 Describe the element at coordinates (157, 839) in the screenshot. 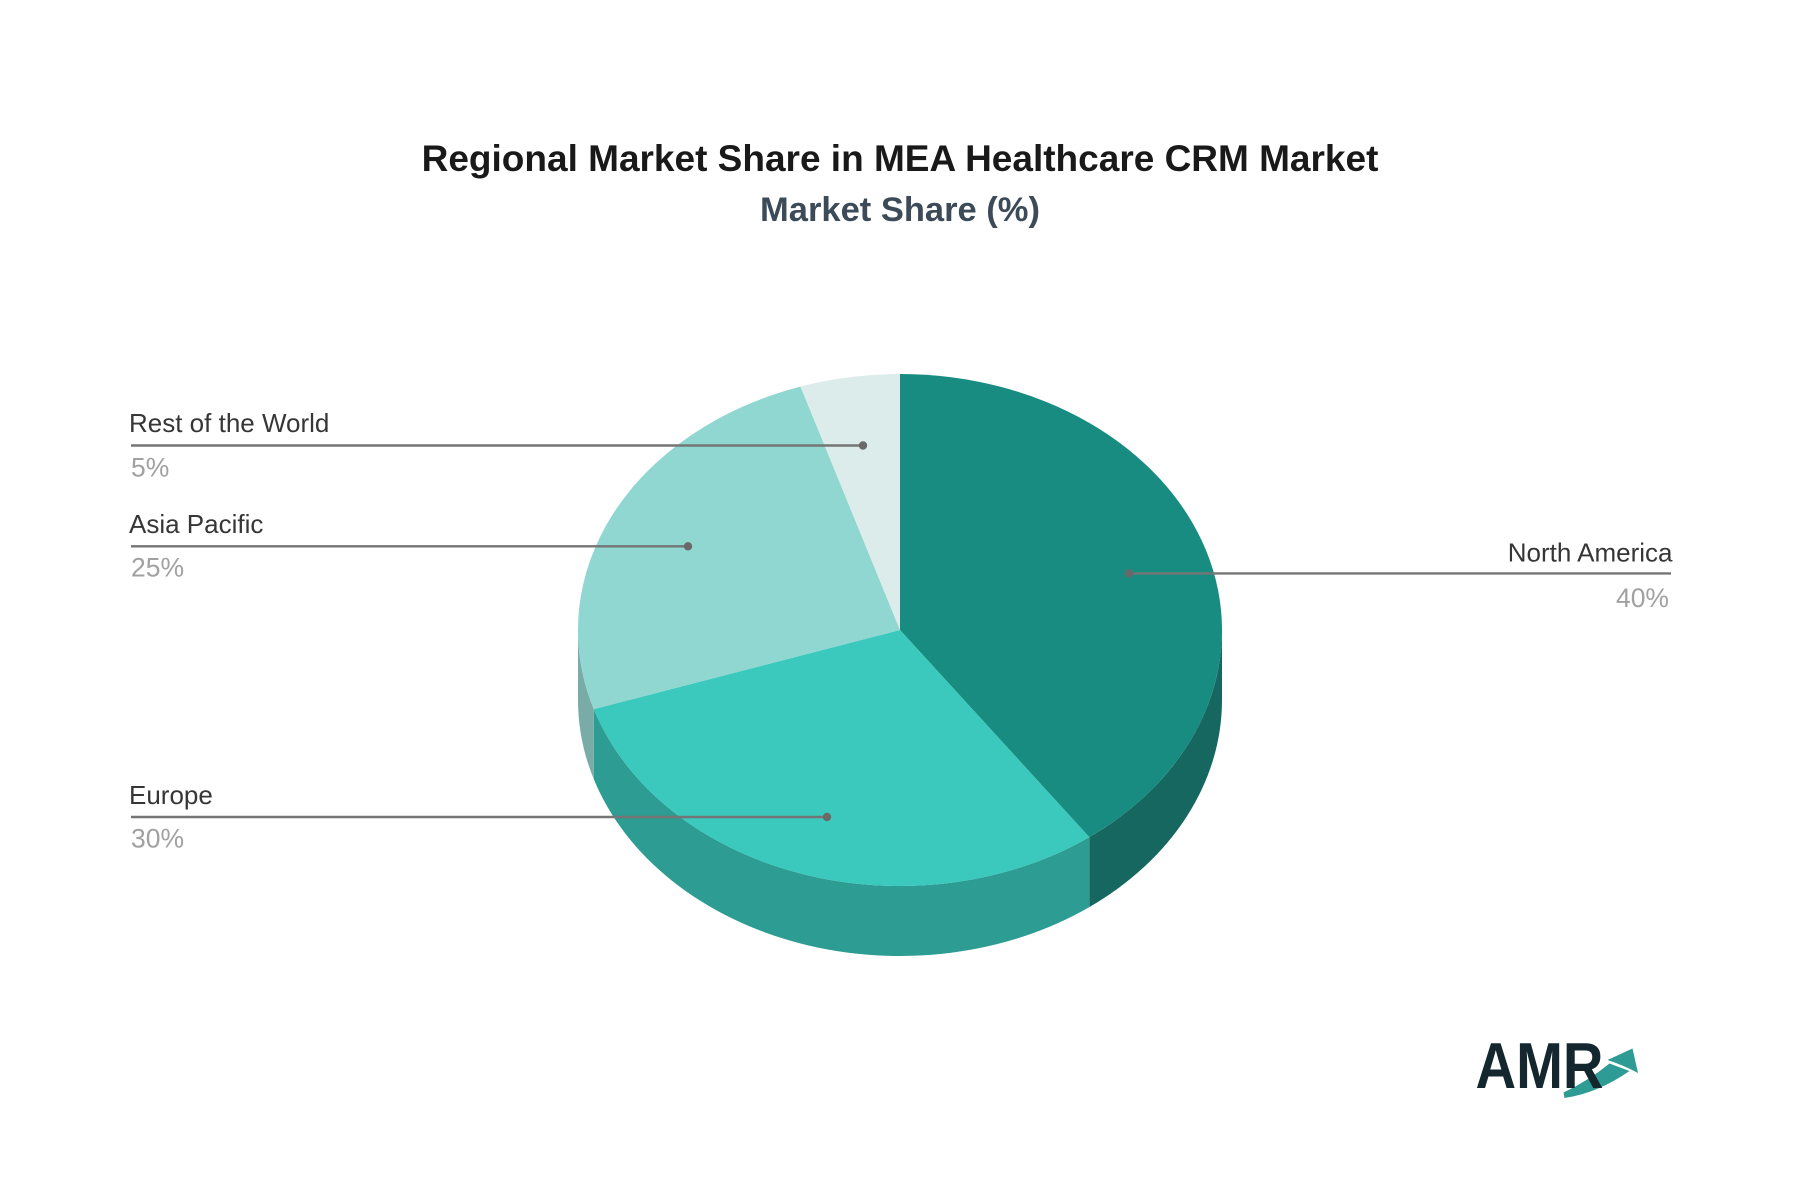

I see `svg-text: 30%` at that location.